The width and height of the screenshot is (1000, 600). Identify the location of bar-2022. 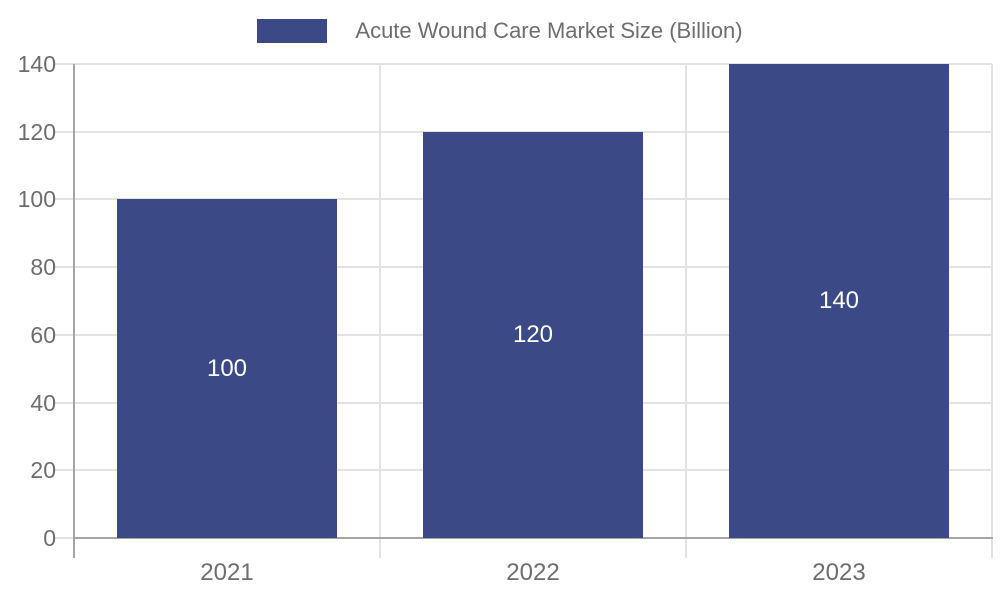
(533, 334).